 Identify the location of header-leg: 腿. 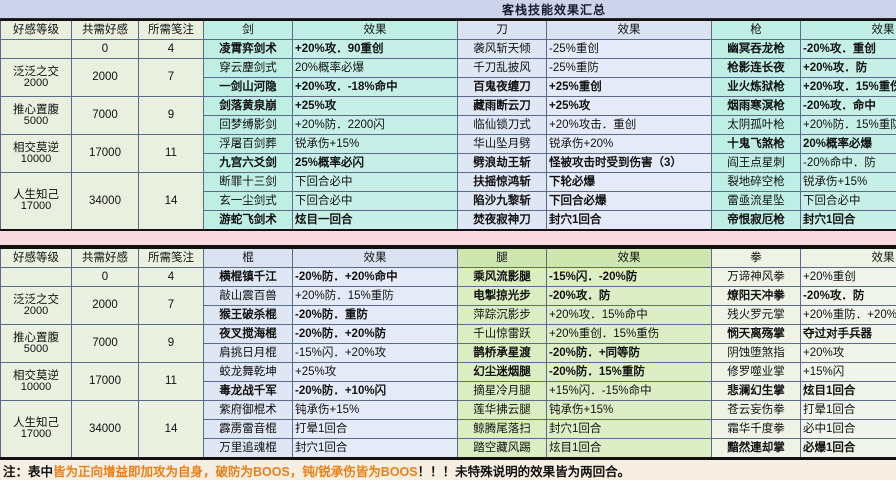
(502, 258).